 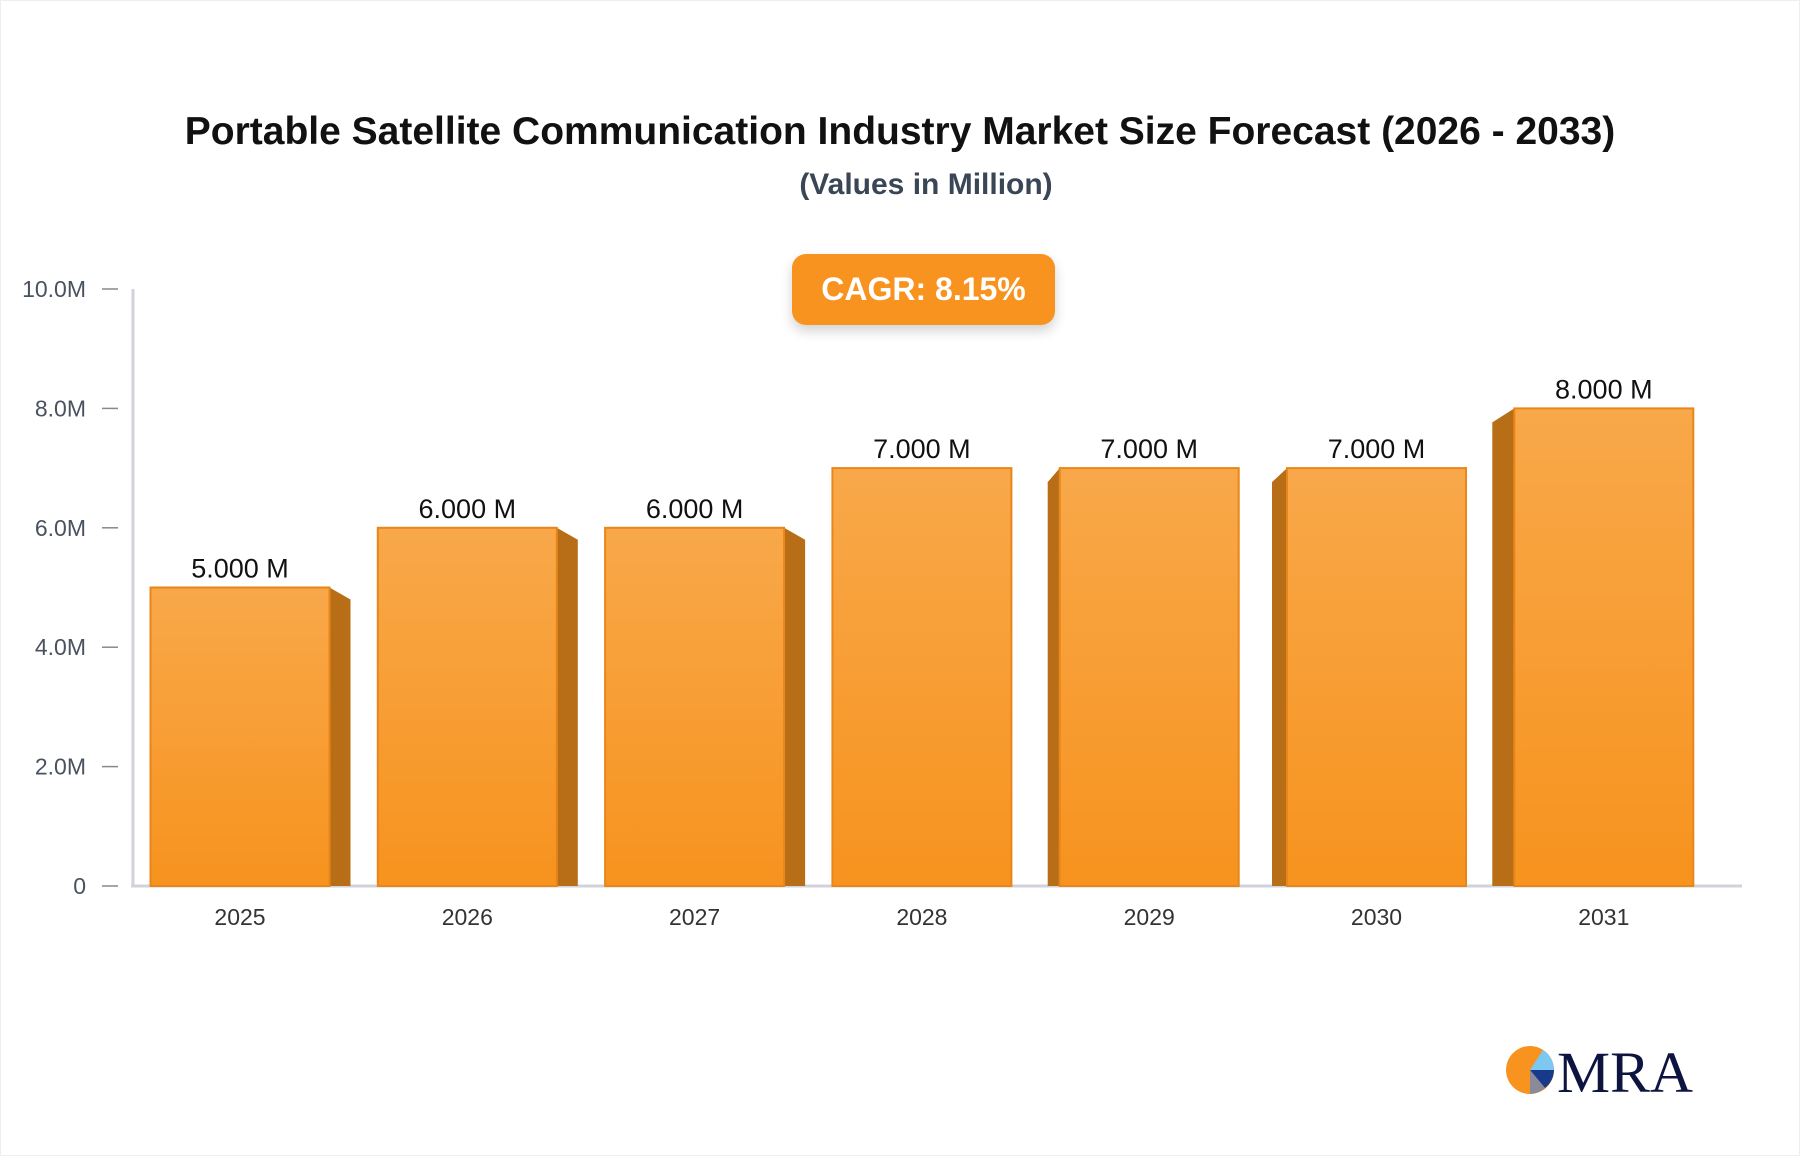 What do you see at coordinates (921, 917) in the screenshot?
I see `x-tick-label: 2028` at bounding box center [921, 917].